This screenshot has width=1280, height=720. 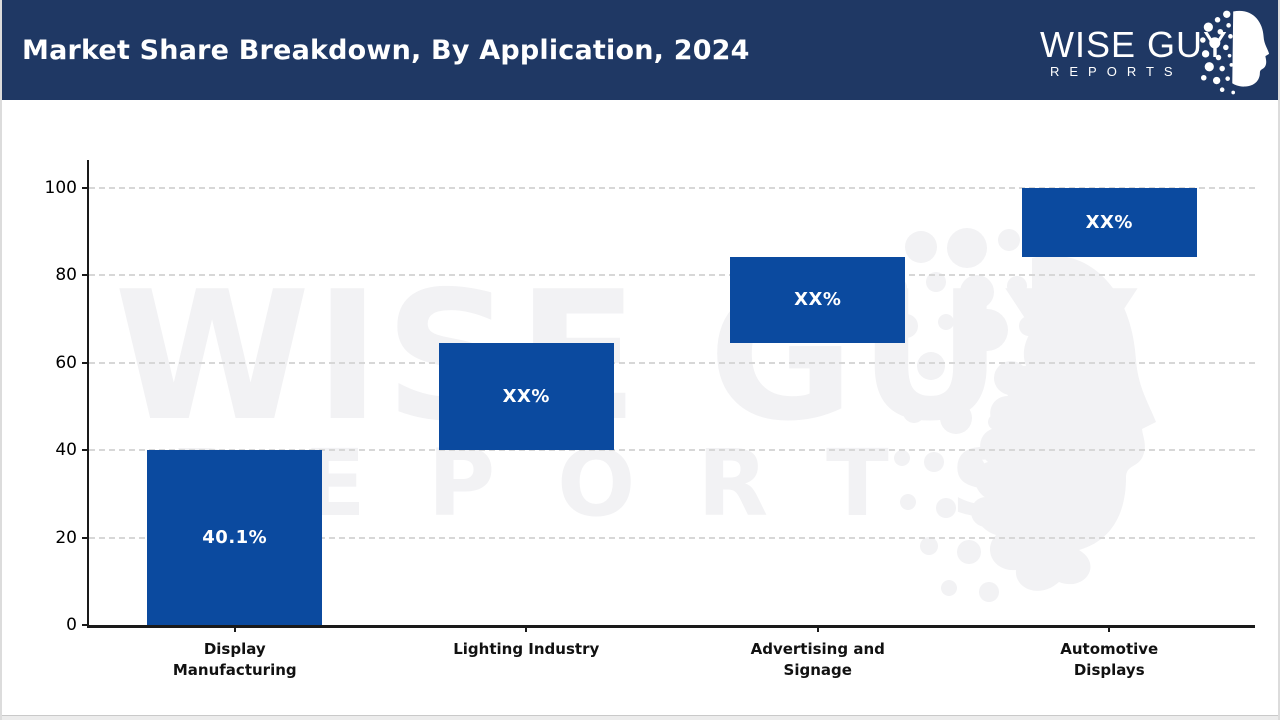 What do you see at coordinates (640, 717) in the screenshot?
I see `bottom-border` at bounding box center [640, 717].